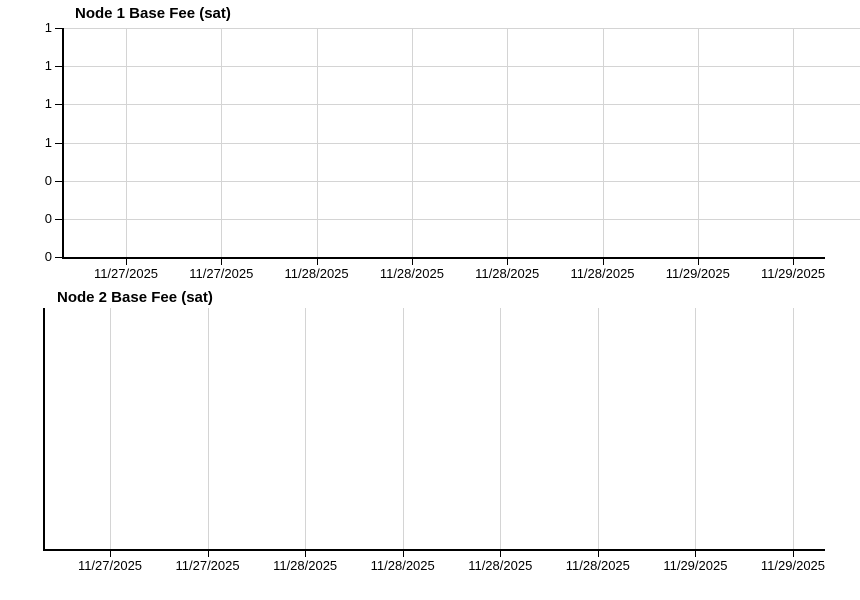  Describe the element at coordinates (135, 297) in the screenshot. I see `chart-title: Node 2 Base Fee (sat)` at that location.